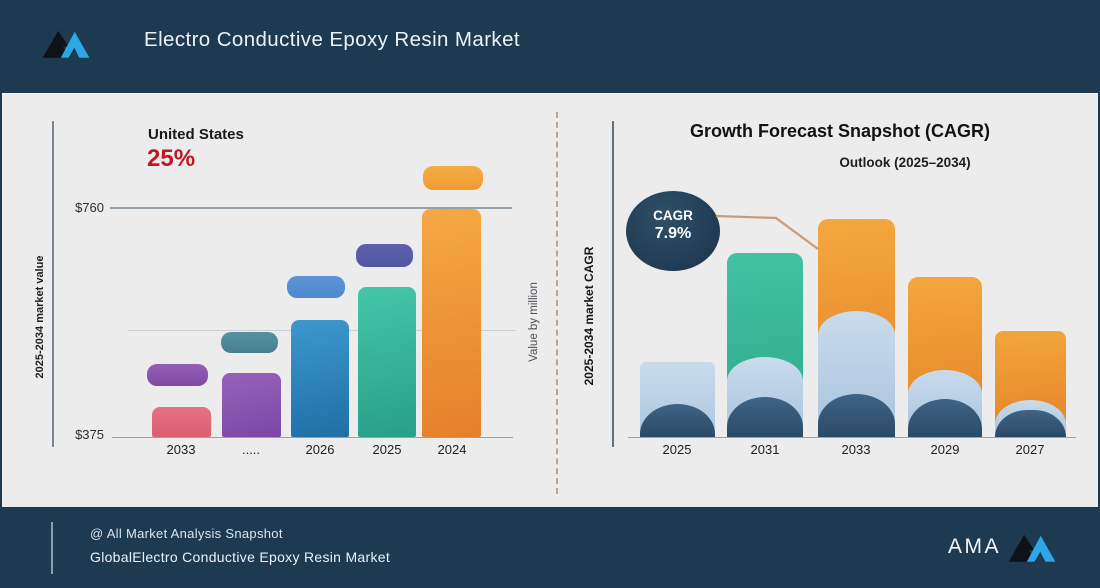 The height and width of the screenshot is (588, 1100). Describe the element at coordinates (320, 449) in the screenshot. I see `left-xlabel-2026: 2026` at that location.